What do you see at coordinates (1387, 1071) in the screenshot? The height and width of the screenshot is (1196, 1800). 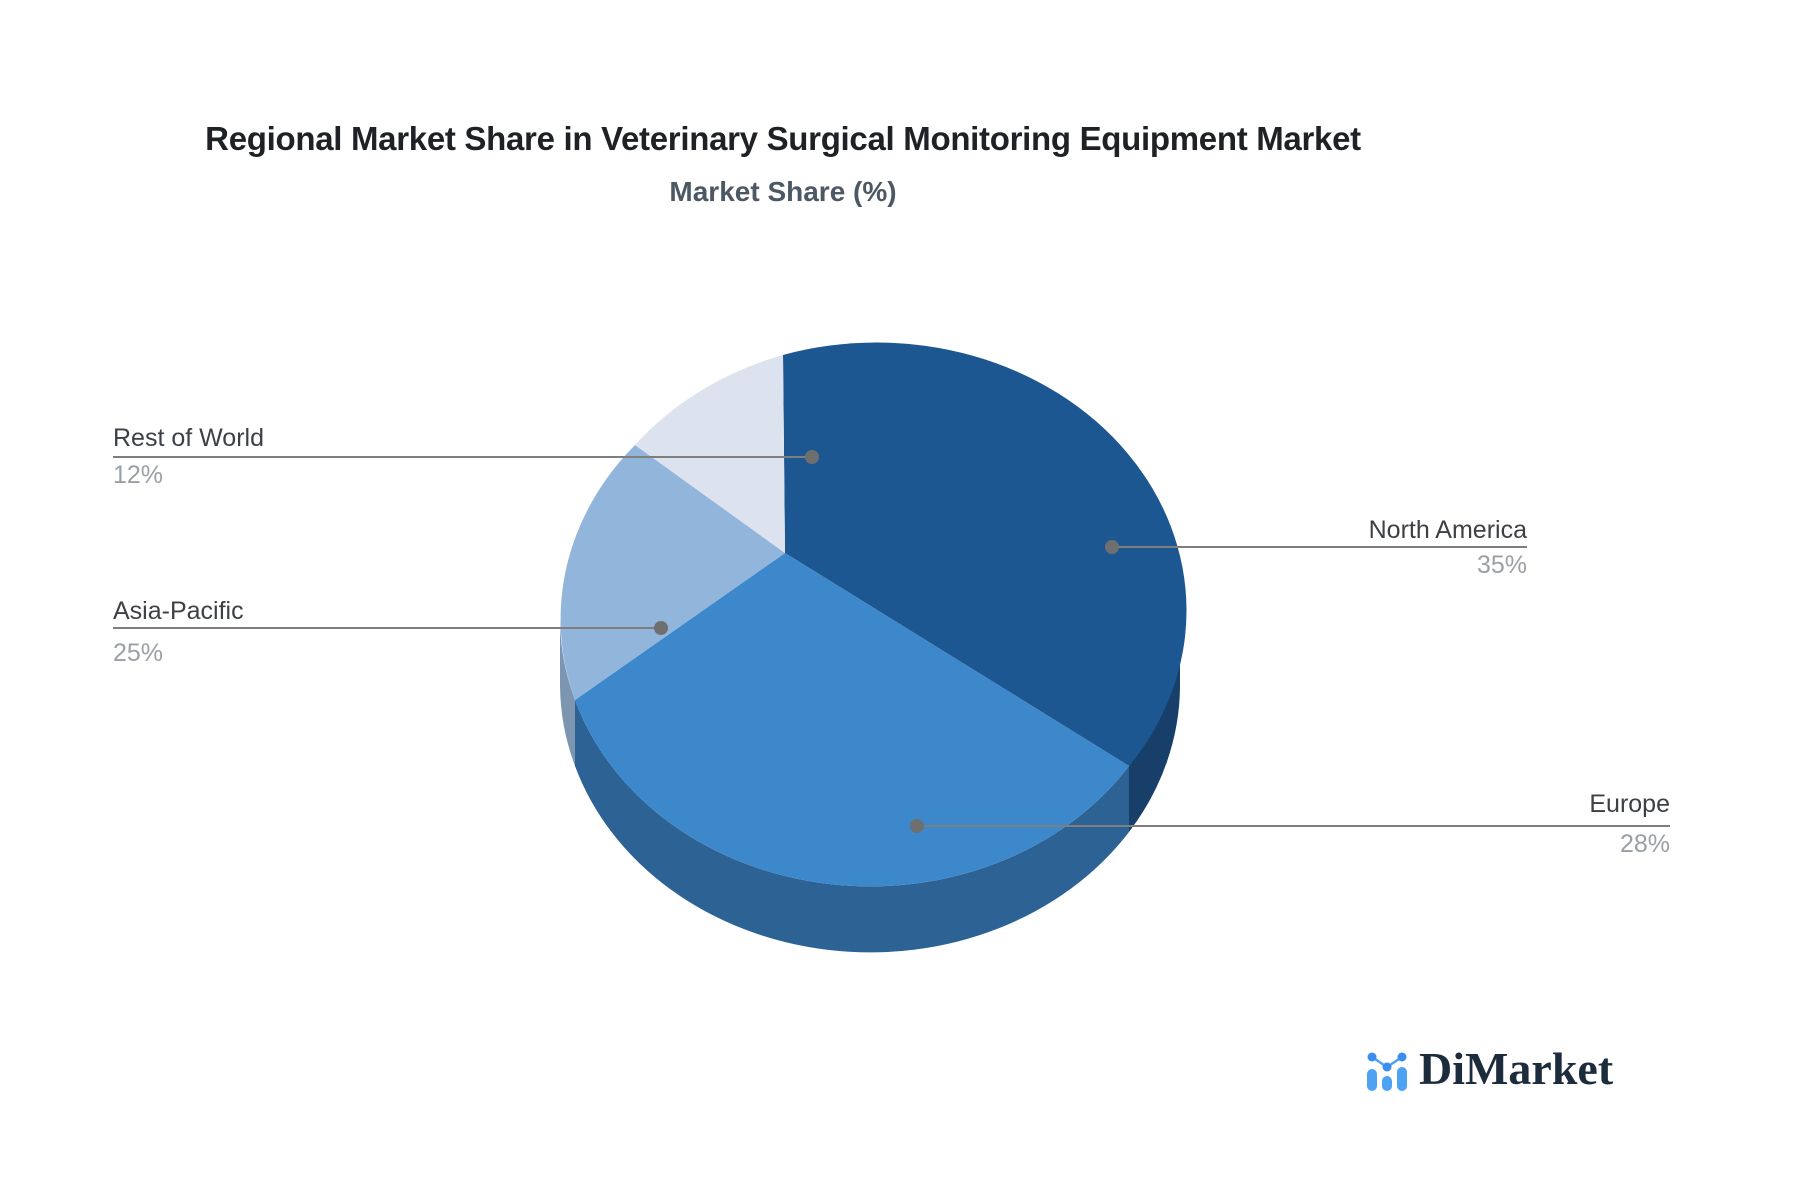 I see `logo-bars-icon` at bounding box center [1387, 1071].